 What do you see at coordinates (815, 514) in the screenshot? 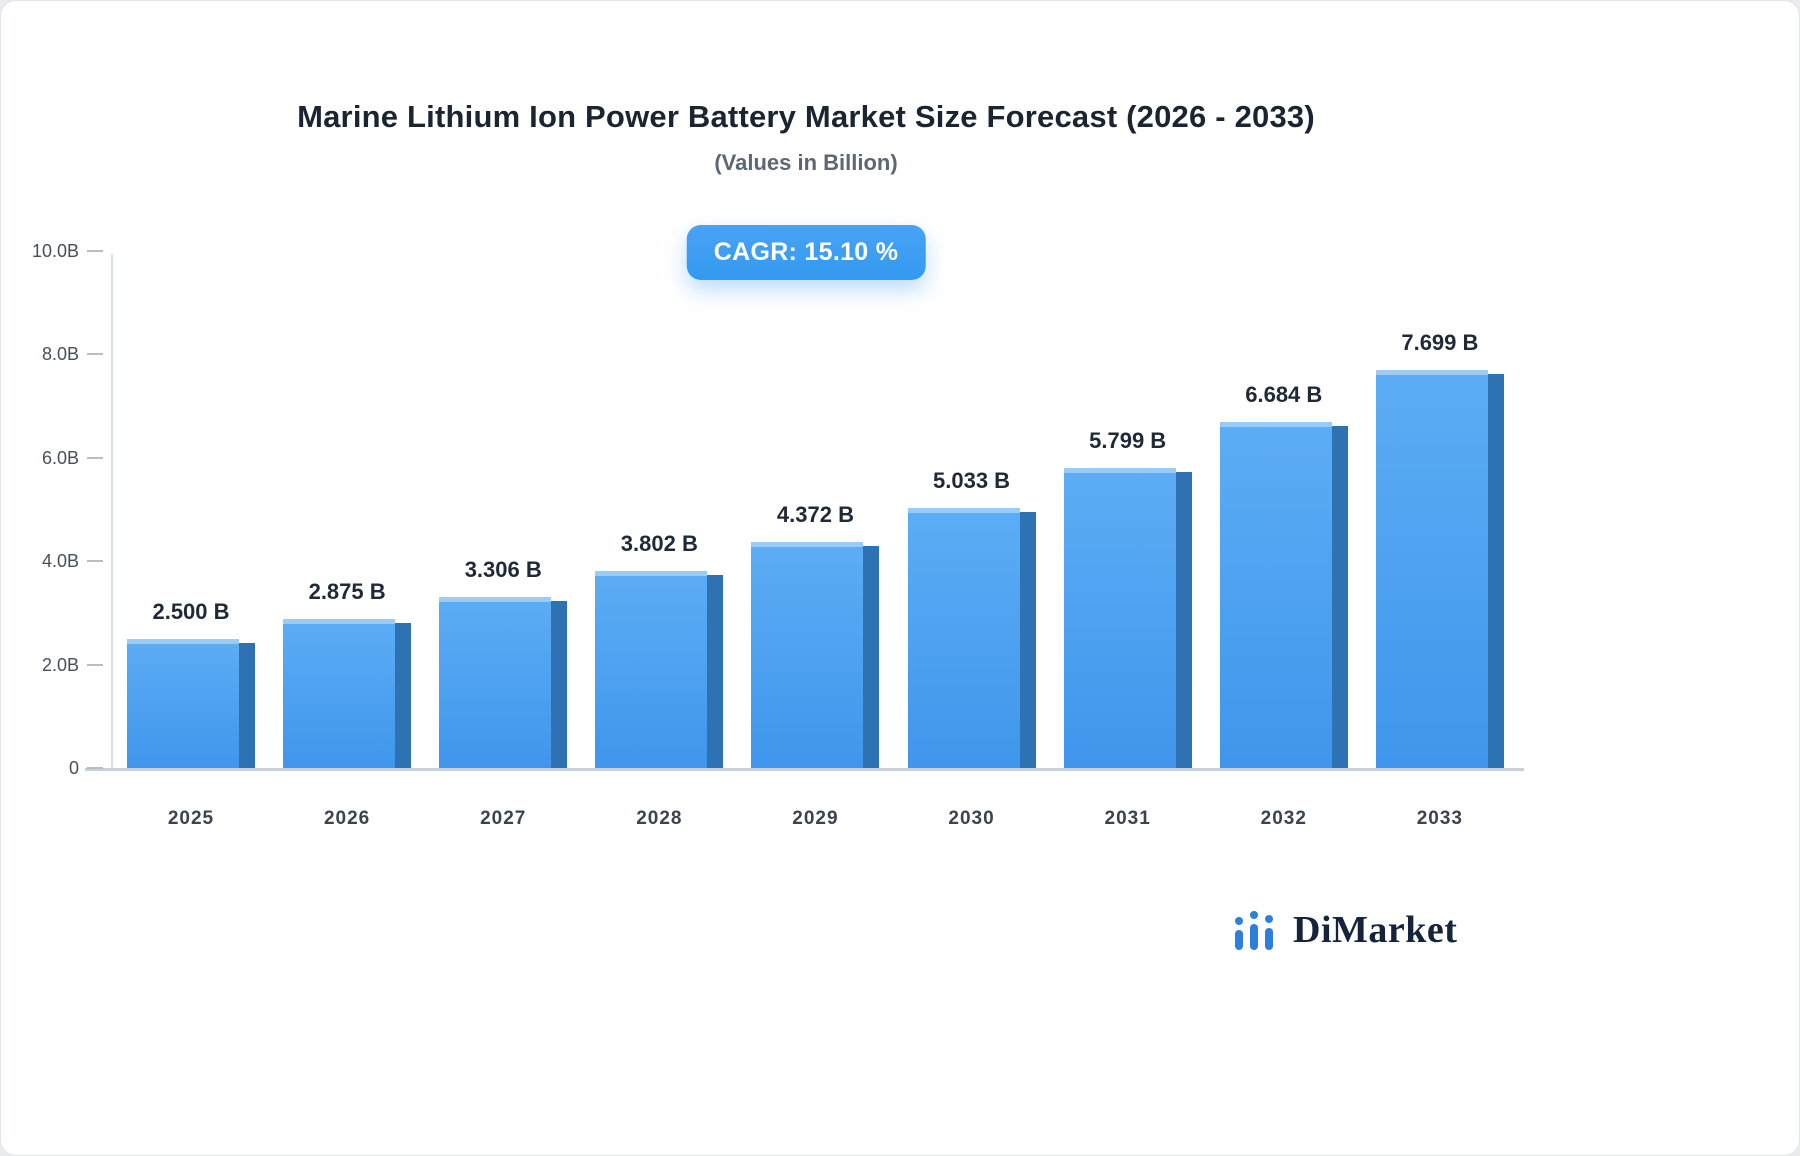
I see `bar-value-label: 4.372 B` at bounding box center [815, 514].